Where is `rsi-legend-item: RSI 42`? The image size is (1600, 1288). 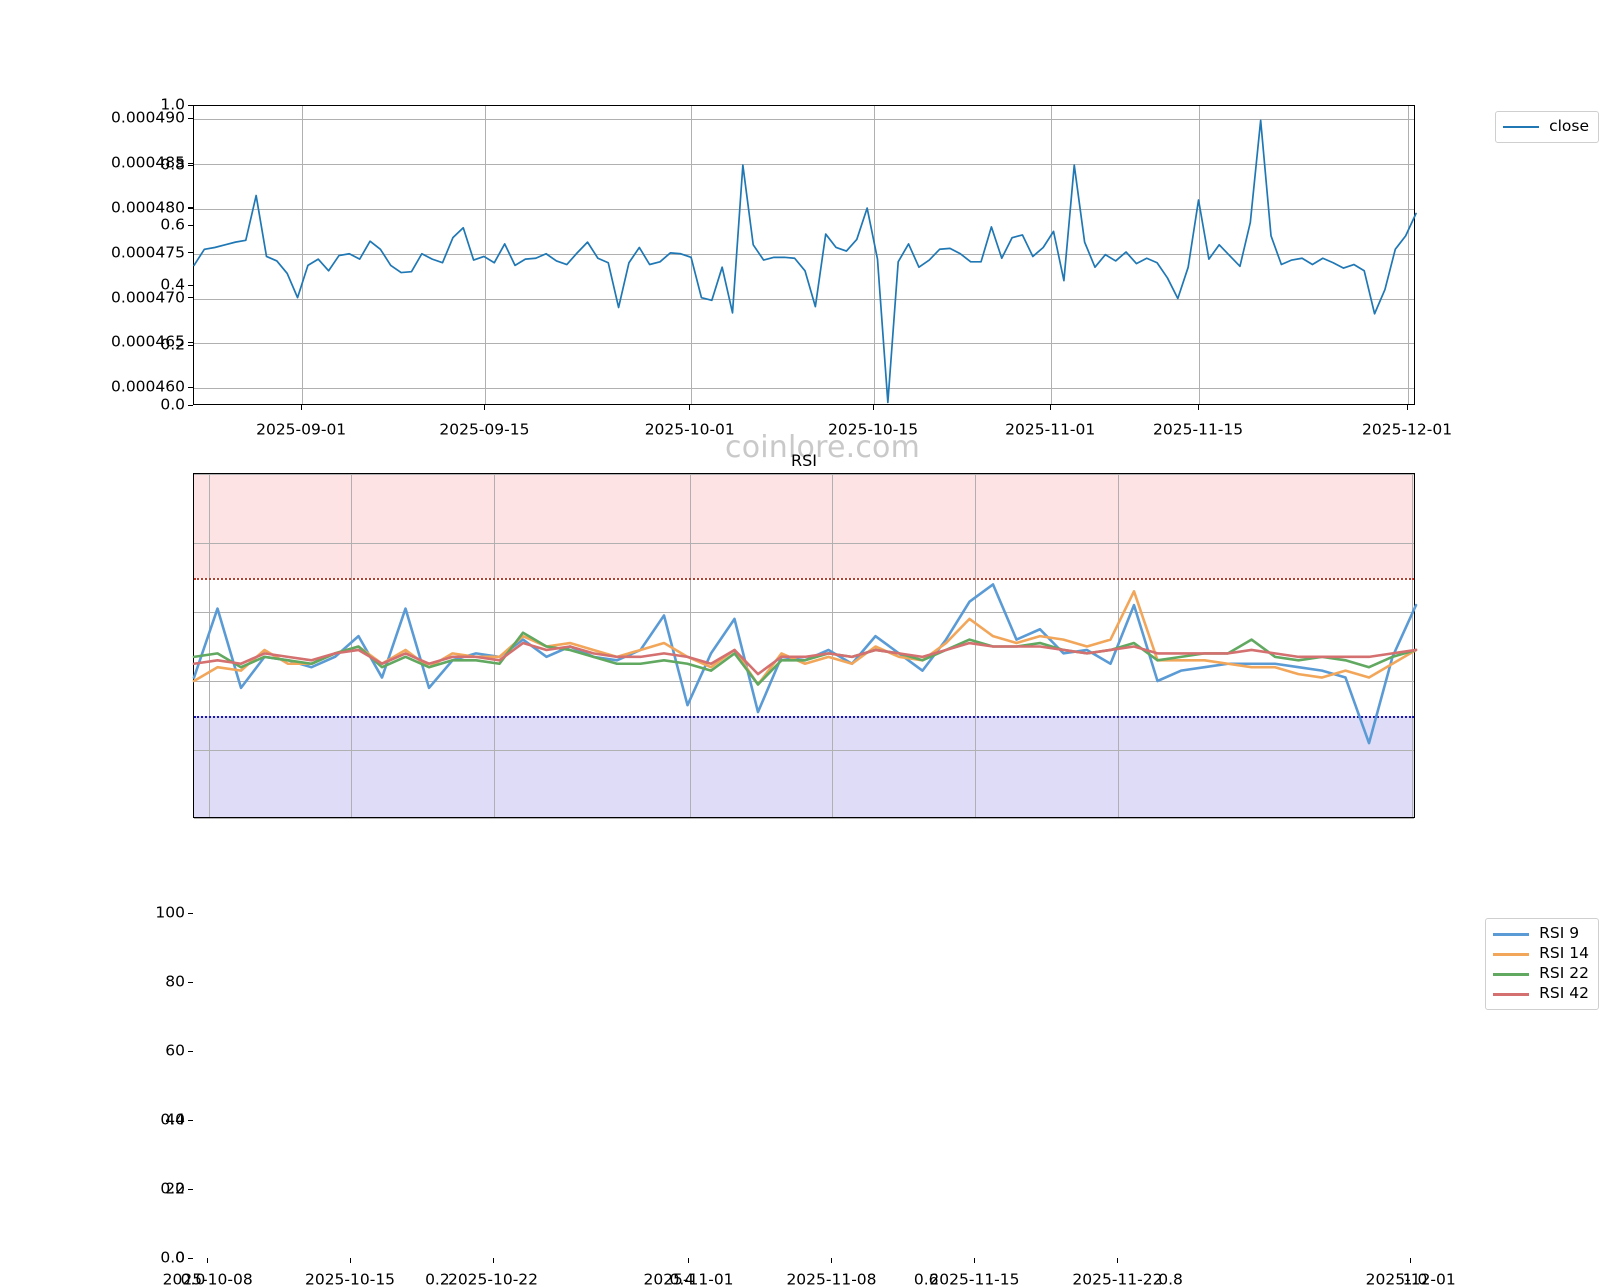
rsi-legend-item: RSI 42 is located at coordinates (1541, 994).